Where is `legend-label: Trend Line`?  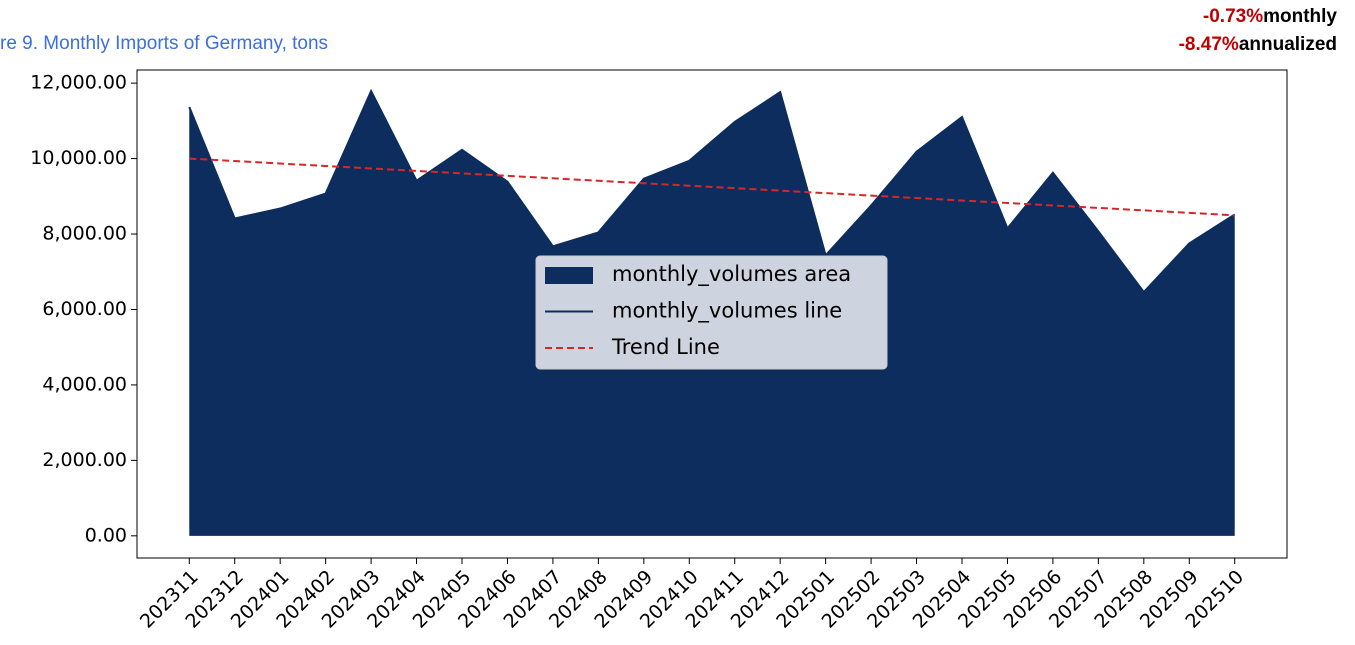 legend-label: Trend Line is located at coordinates (665, 347).